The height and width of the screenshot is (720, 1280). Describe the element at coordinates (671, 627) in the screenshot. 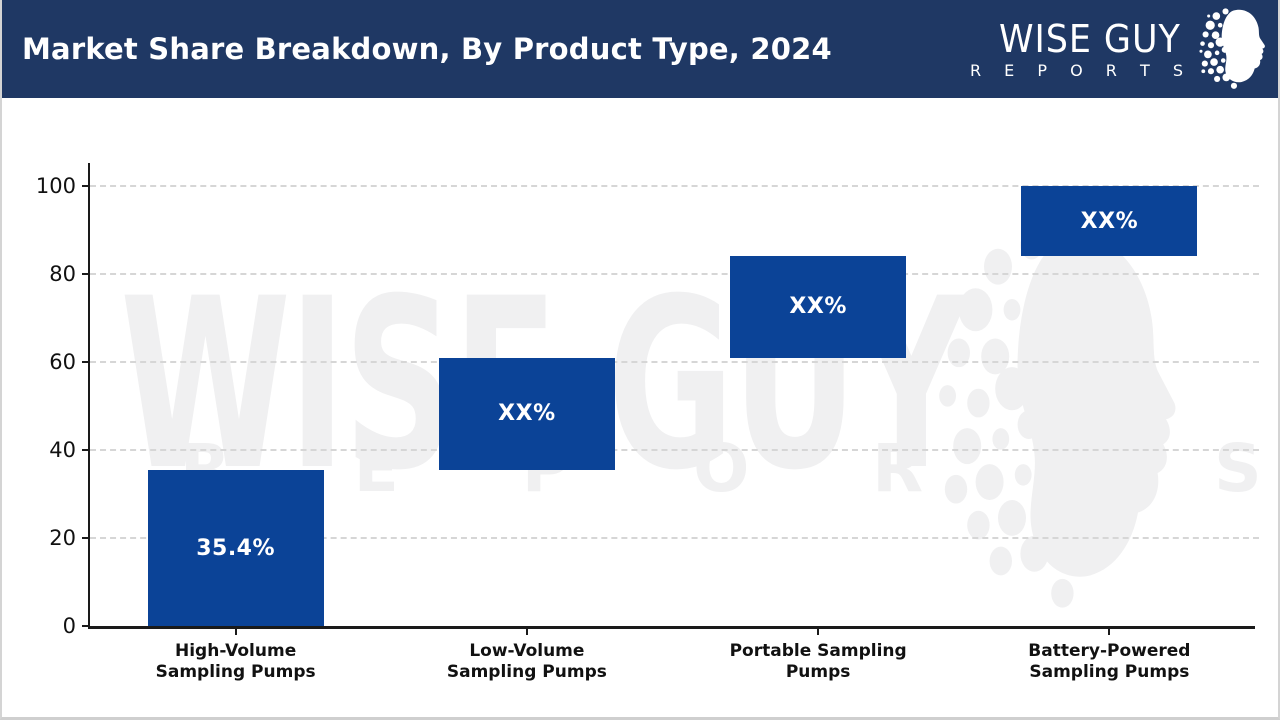

I see `x-axis-spine` at that location.